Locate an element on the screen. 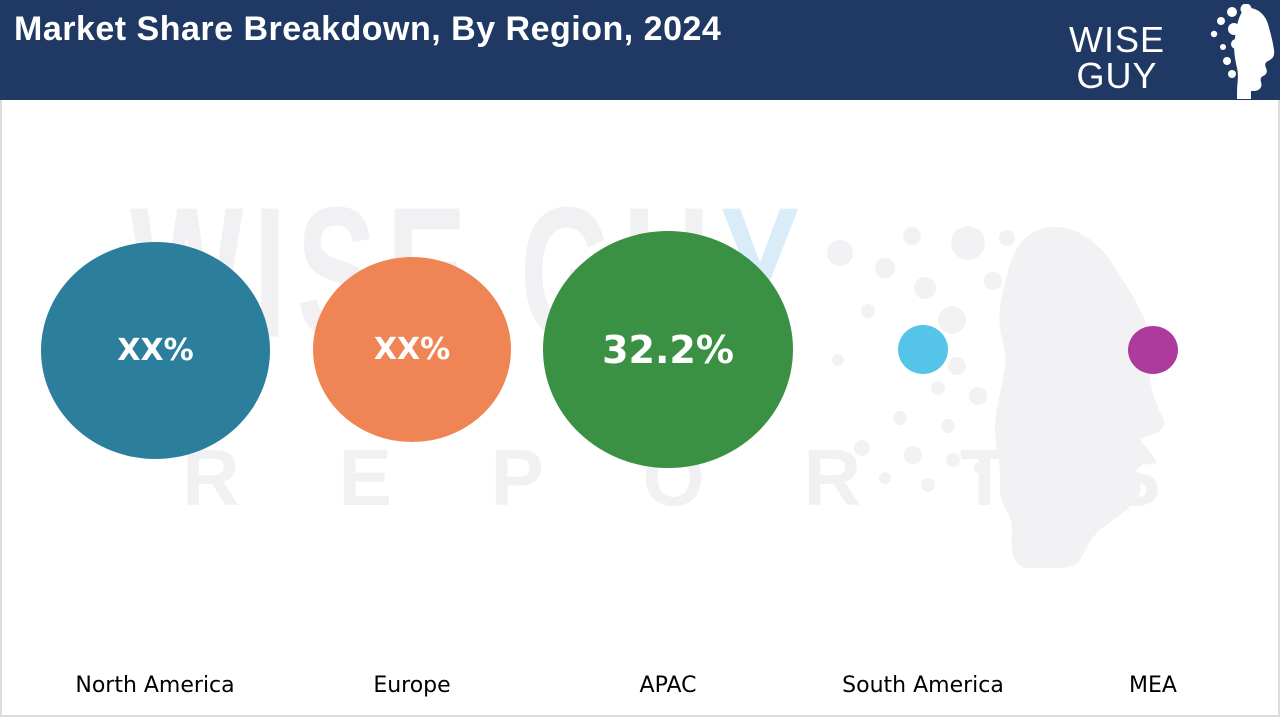 This screenshot has width=1280, height=720. bubble-north-america: XX% is located at coordinates (155, 350).